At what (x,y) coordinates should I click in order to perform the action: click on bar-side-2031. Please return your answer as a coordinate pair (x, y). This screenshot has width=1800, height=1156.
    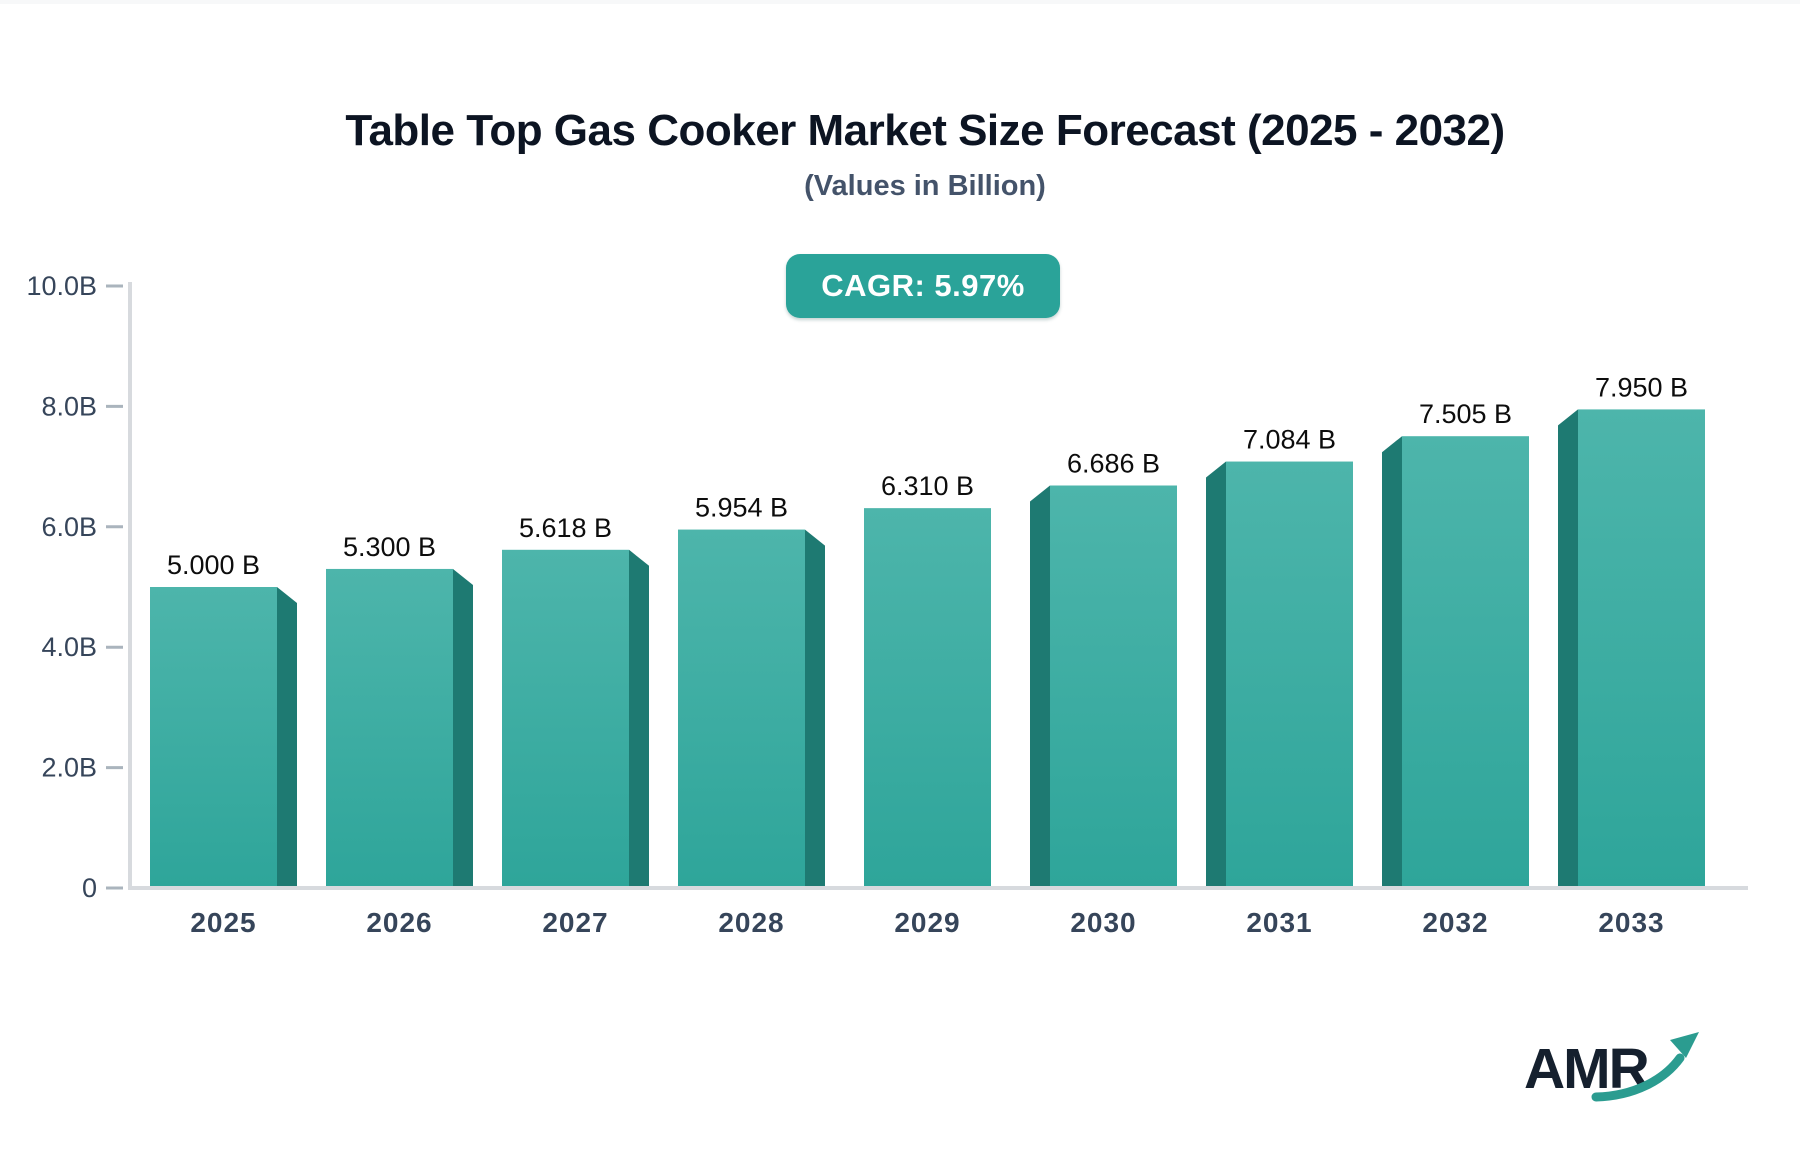
    Looking at the image, I should click on (1216, 674).